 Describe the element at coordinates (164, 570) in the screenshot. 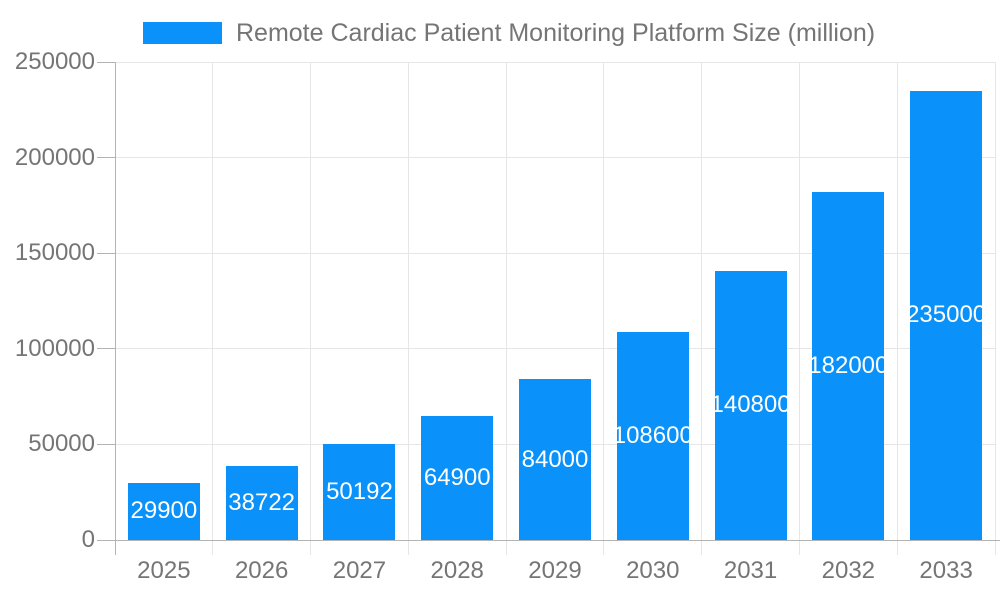

I see `x-axis-tick-label: 2025` at that location.